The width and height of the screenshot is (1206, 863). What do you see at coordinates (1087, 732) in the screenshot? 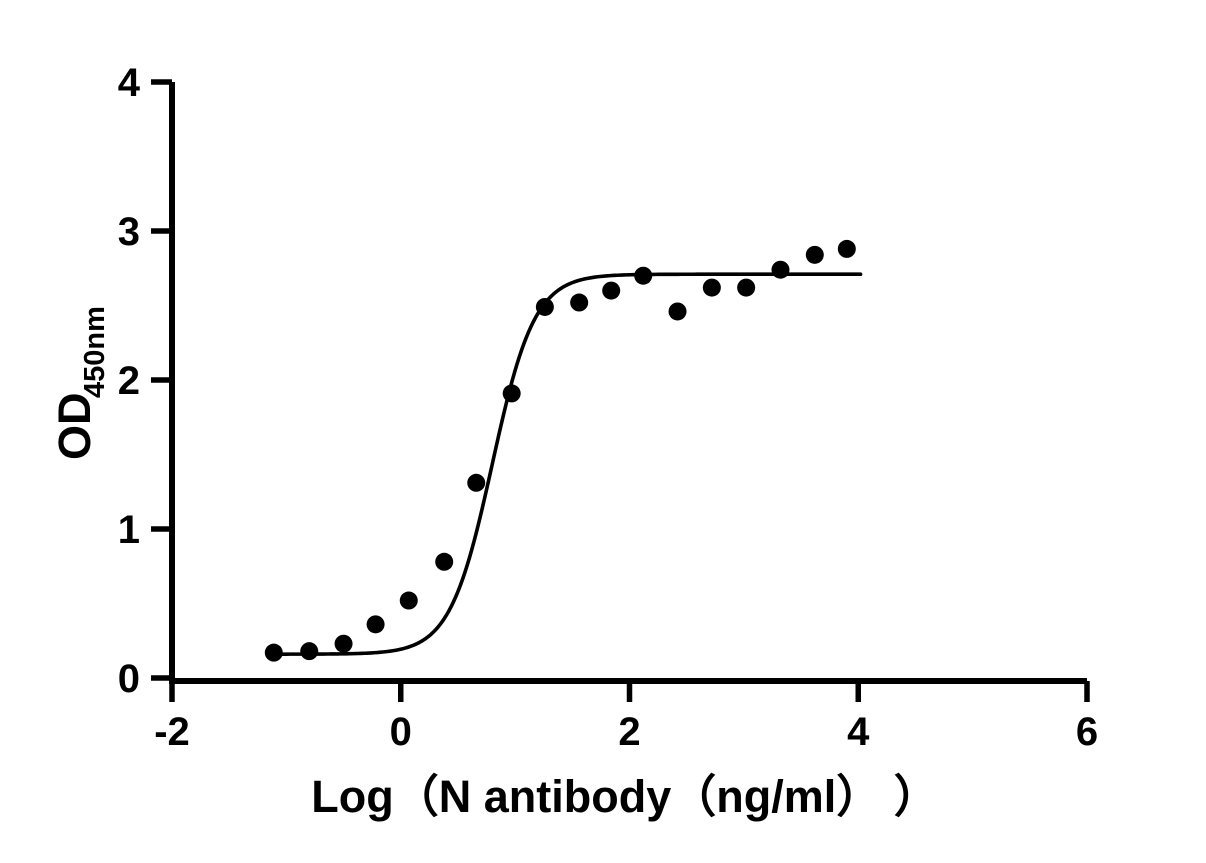
I see `x-tick-label: 6` at bounding box center [1087, 732].